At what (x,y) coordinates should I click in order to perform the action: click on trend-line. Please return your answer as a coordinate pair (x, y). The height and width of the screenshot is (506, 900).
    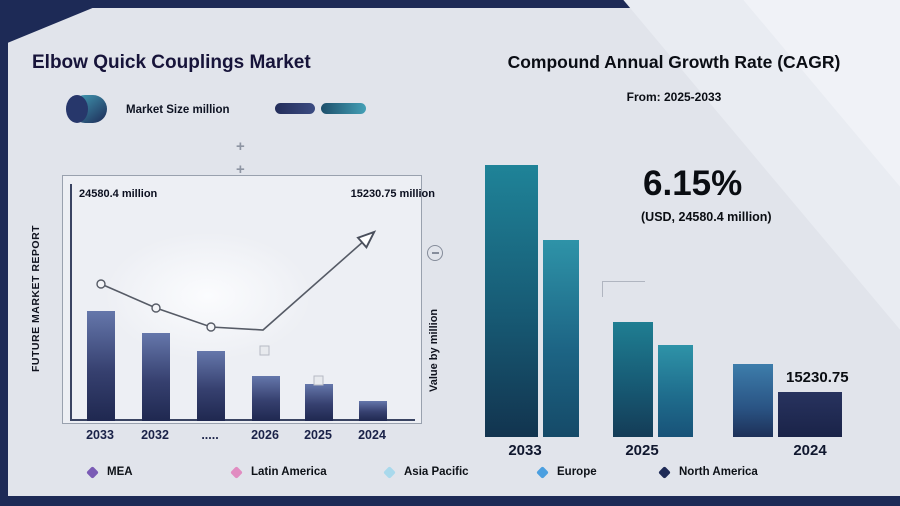
    Looking at the image, I should click on (236, 308).